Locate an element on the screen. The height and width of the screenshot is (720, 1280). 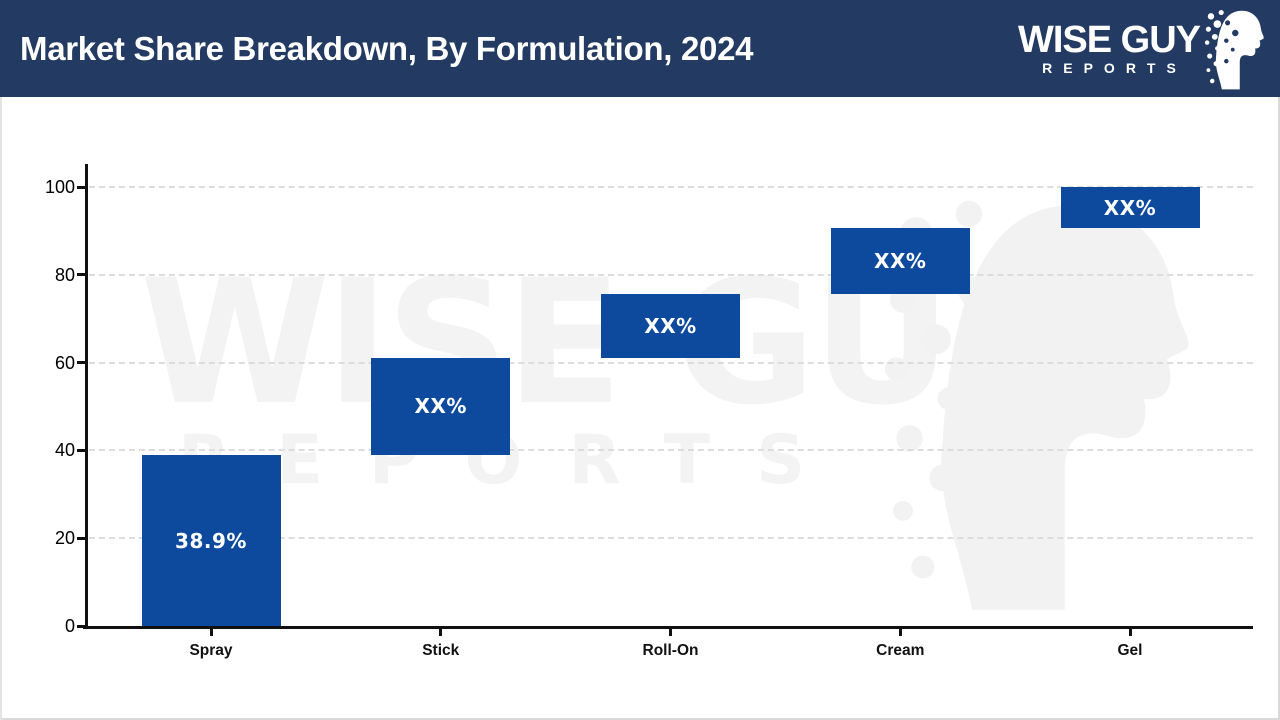
bar-cream: XX% is located at coordinates (900, 261).